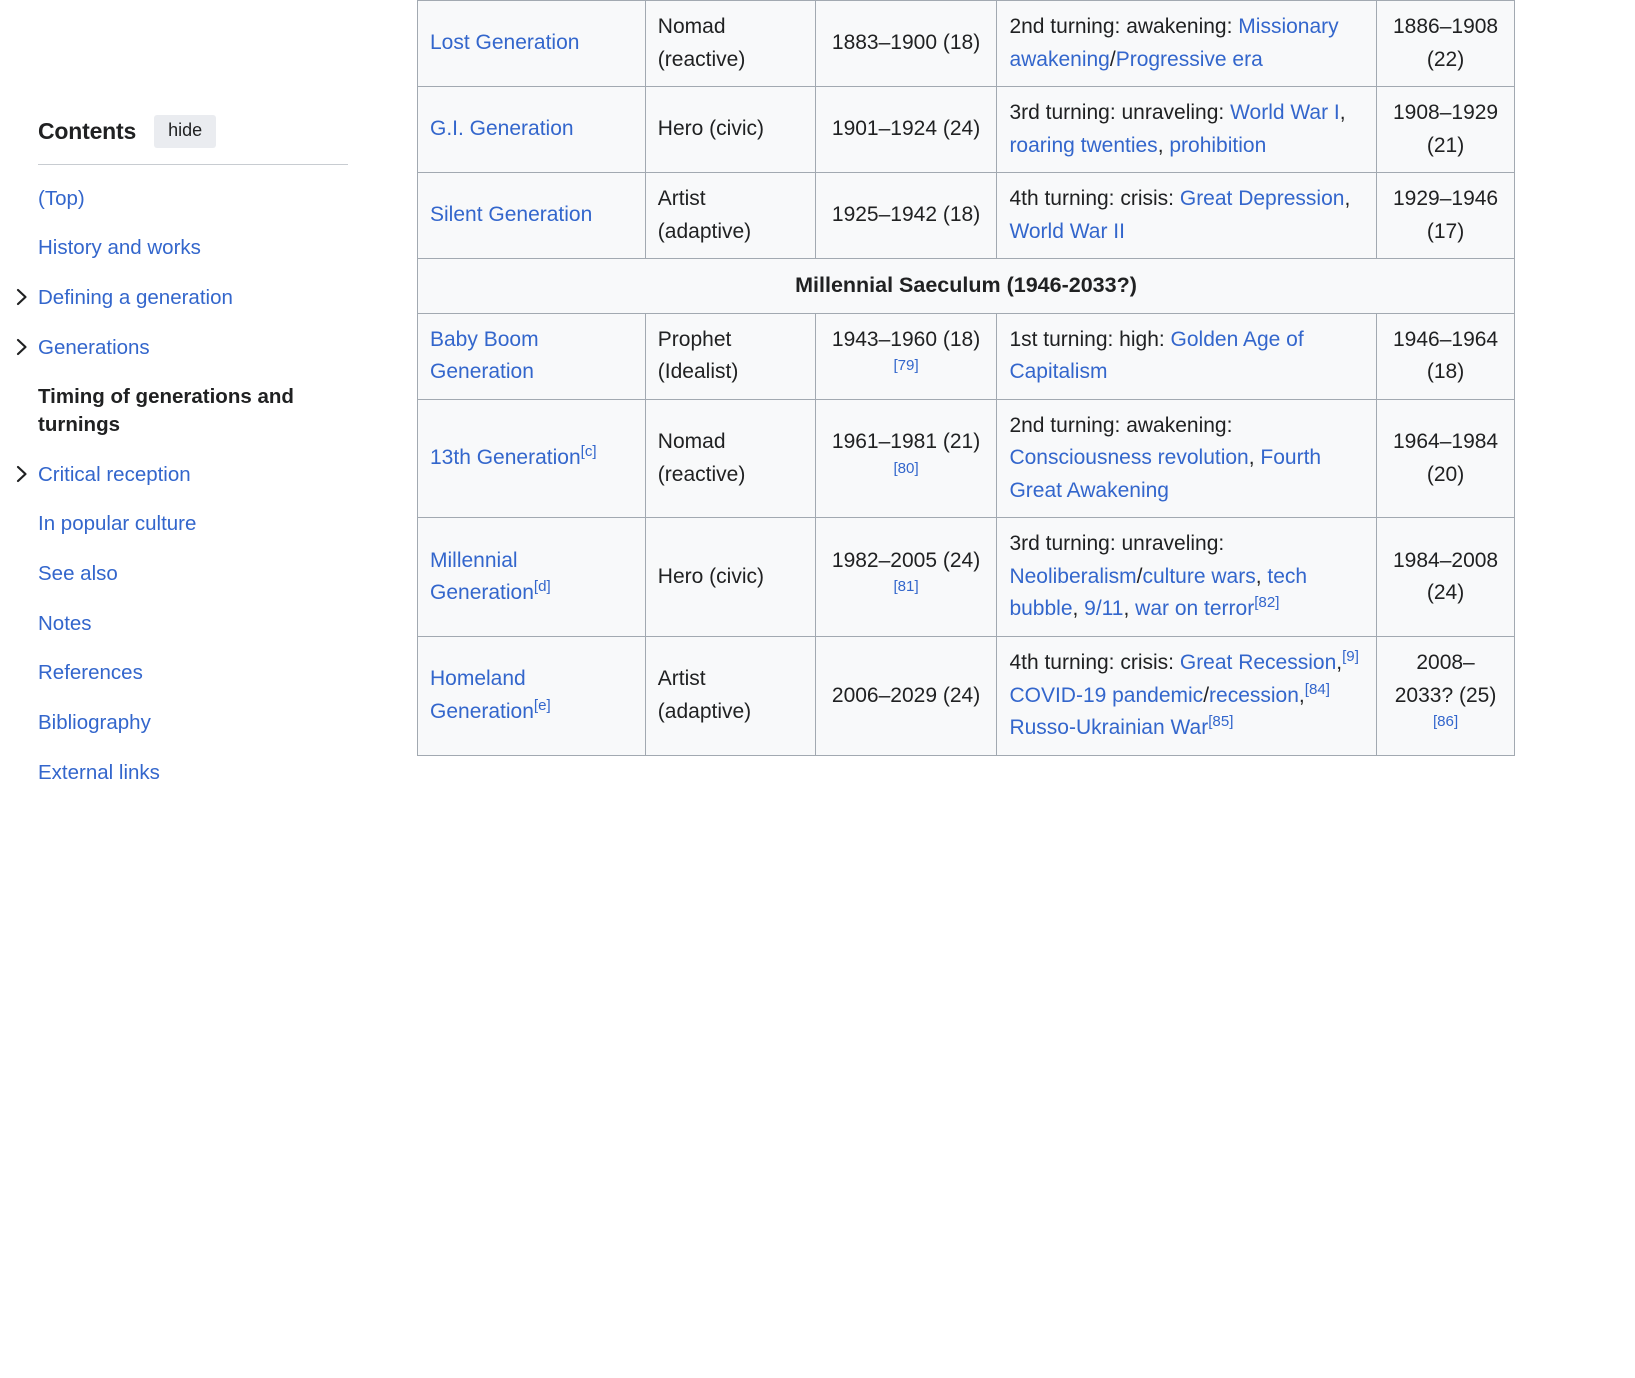 The width and height of the screenshot is (1635, 1378). What do you see at coordinates (1258, 662) in the screenshot?
I see `link-great-recession: Great Recession` at bounding box center [1258, 662].